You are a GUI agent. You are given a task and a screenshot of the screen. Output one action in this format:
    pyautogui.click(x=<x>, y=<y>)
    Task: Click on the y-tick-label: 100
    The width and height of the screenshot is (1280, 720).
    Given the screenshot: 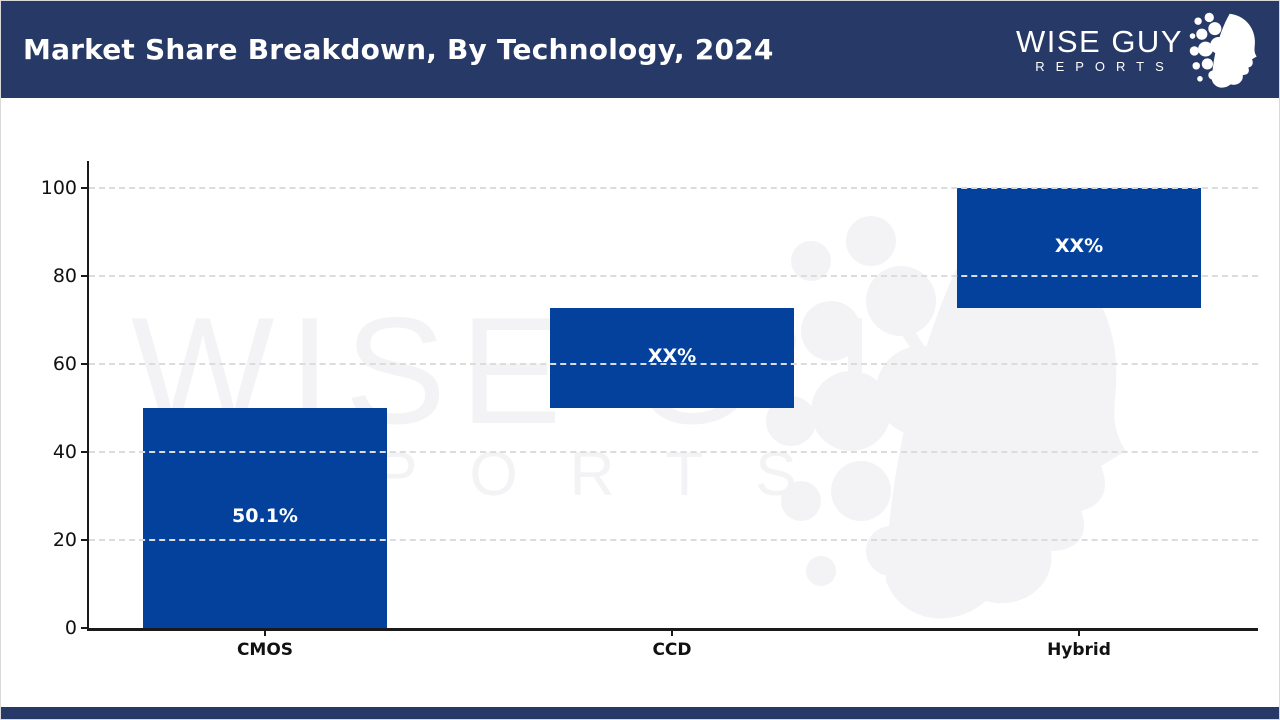 What is the action you would take?
    pyautogui.click(x=58, y=188)
    